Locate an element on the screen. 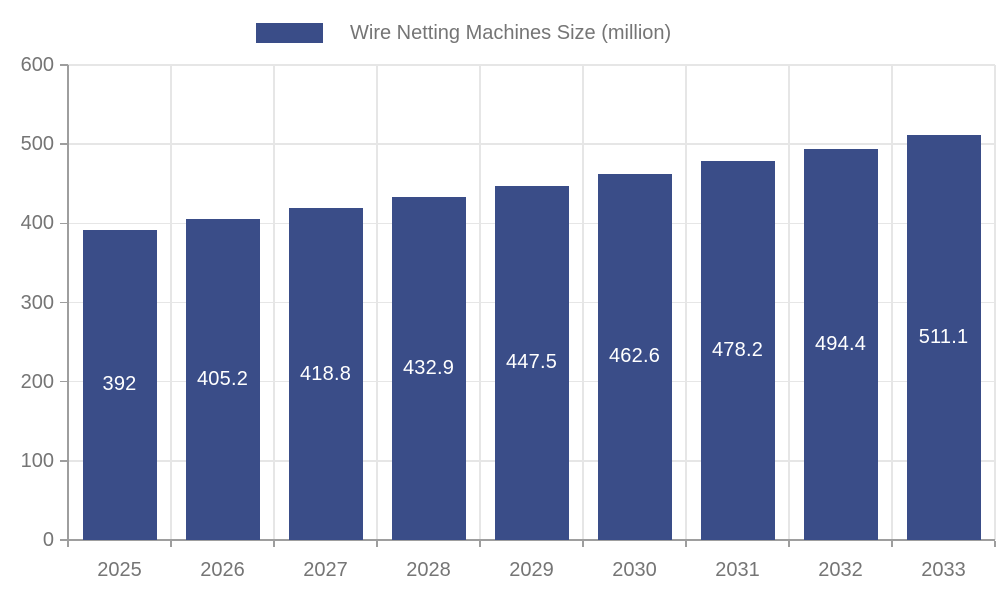 Image resolution: width=1000 pixels, height=600 pixels. bar: 447.5 is located at coordinates (531, 362).